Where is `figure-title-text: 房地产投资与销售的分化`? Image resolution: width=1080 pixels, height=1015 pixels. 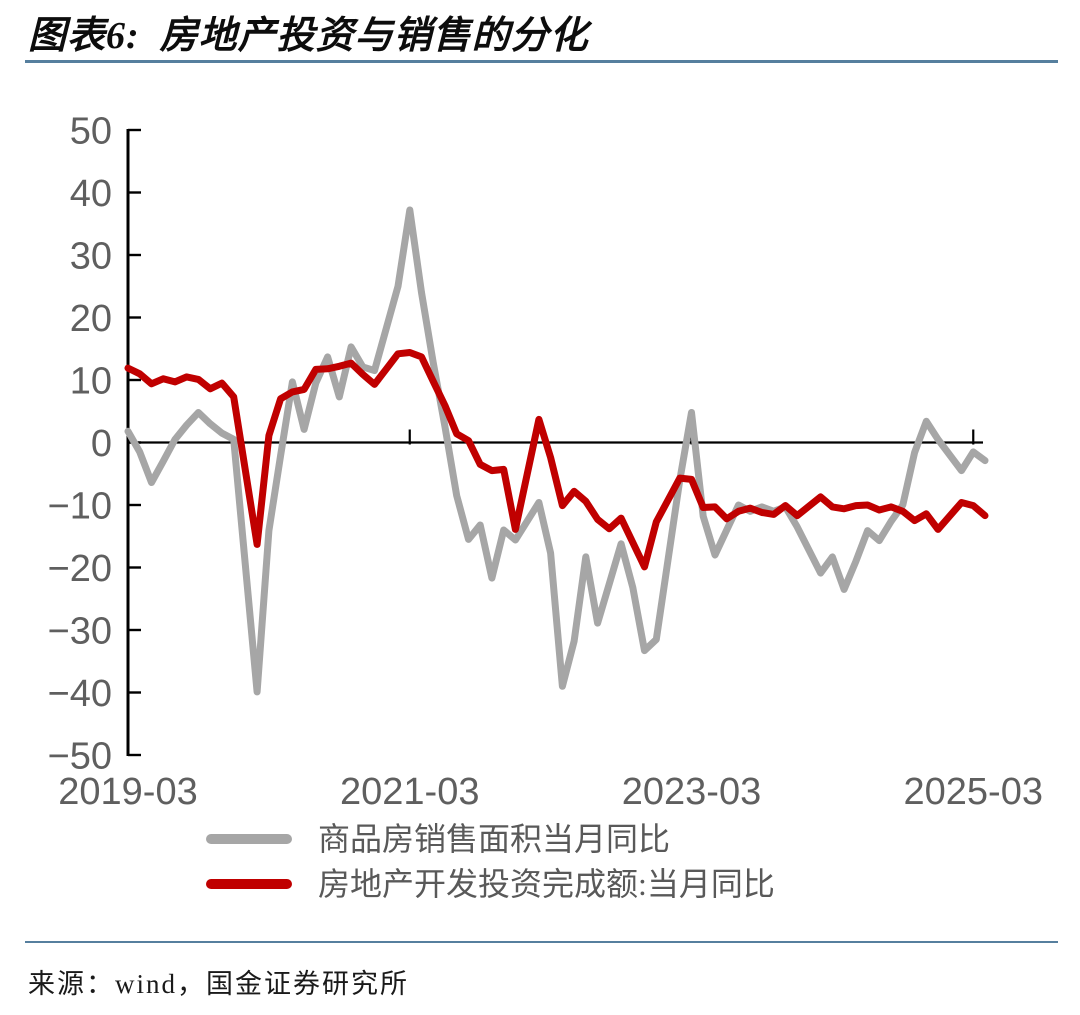
figure-title-text: 房地产投资与销售的分化 is located at coordinates (374, 36).